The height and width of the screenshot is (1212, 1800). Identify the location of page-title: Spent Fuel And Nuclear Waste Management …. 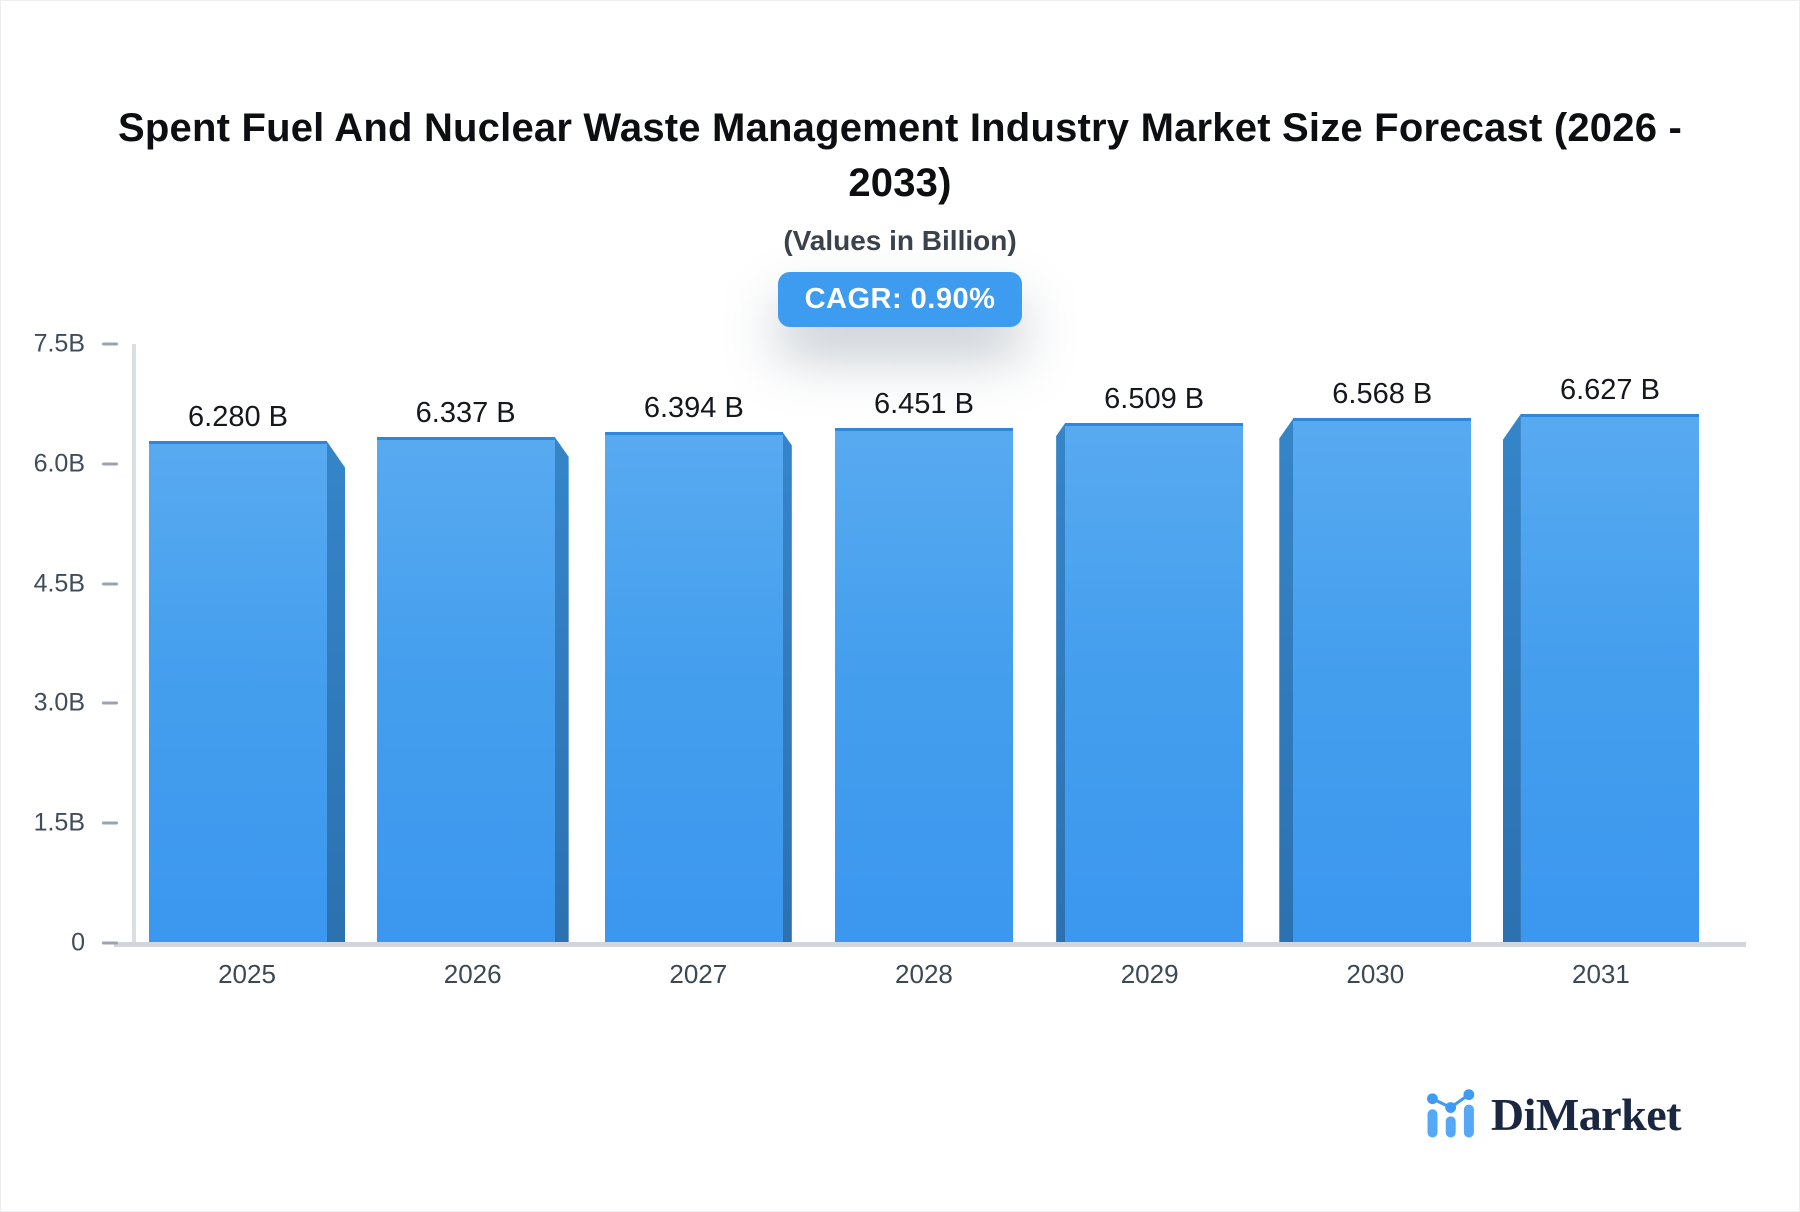
(900, 156).